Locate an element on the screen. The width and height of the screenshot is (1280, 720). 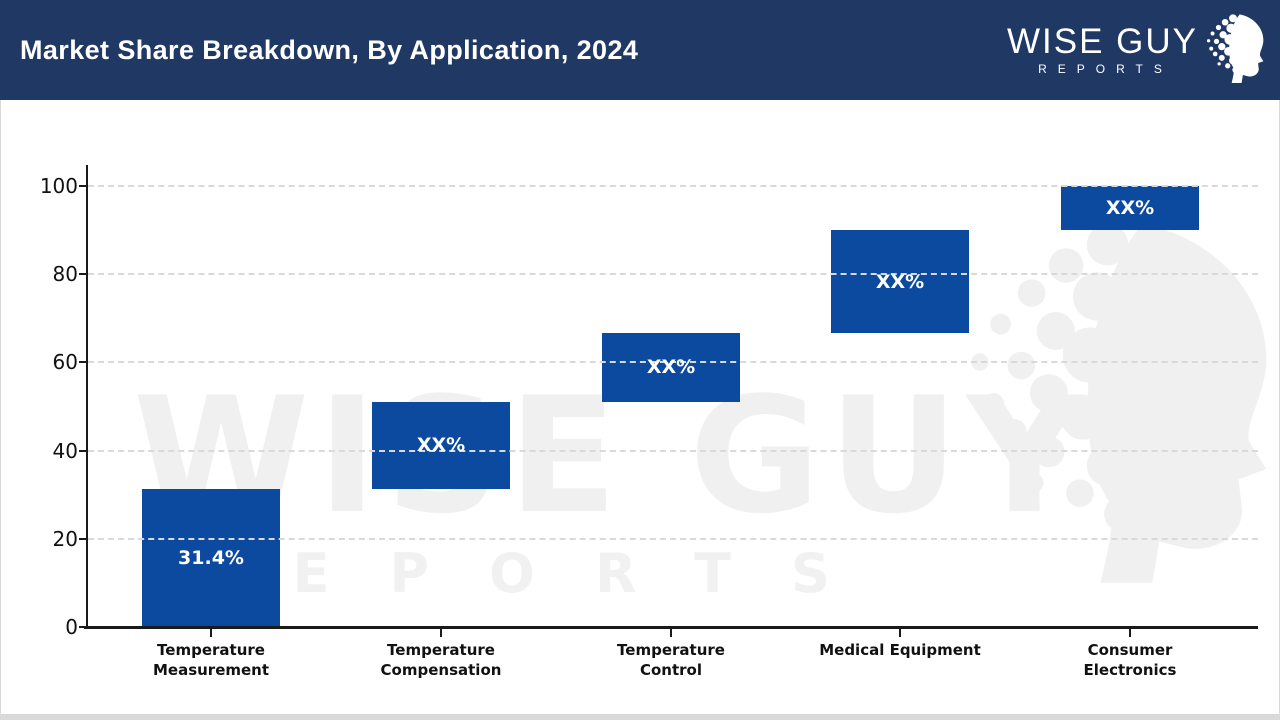
watermark-subtext: REPORTS is located at coordinates (540, 573).